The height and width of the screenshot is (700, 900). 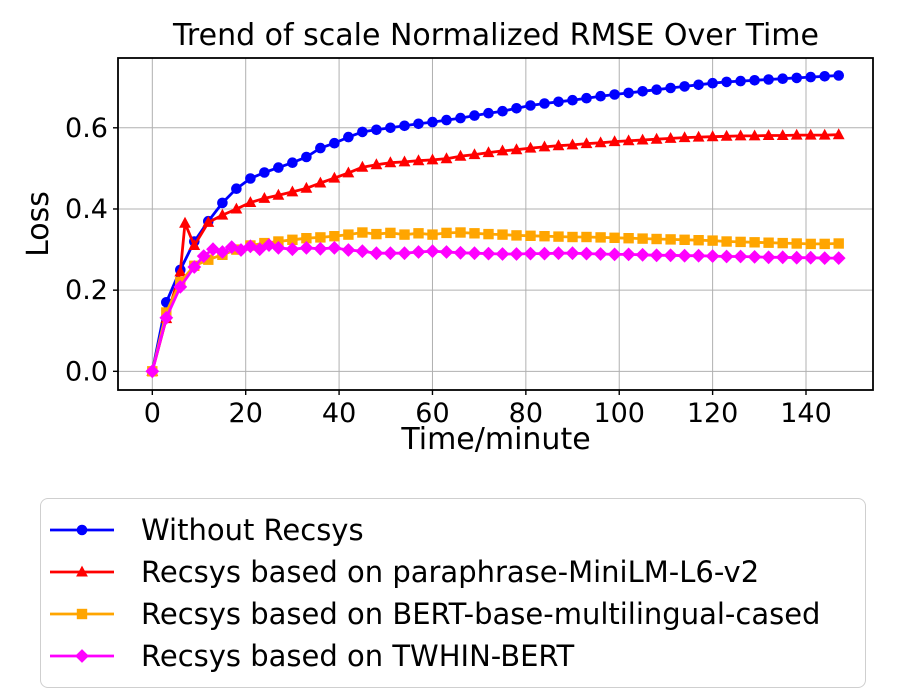 What do you see at coordinates (252, 530) in the screenshot?
I see `legend-label: Without Recsys` at bounding box center [252, 530].